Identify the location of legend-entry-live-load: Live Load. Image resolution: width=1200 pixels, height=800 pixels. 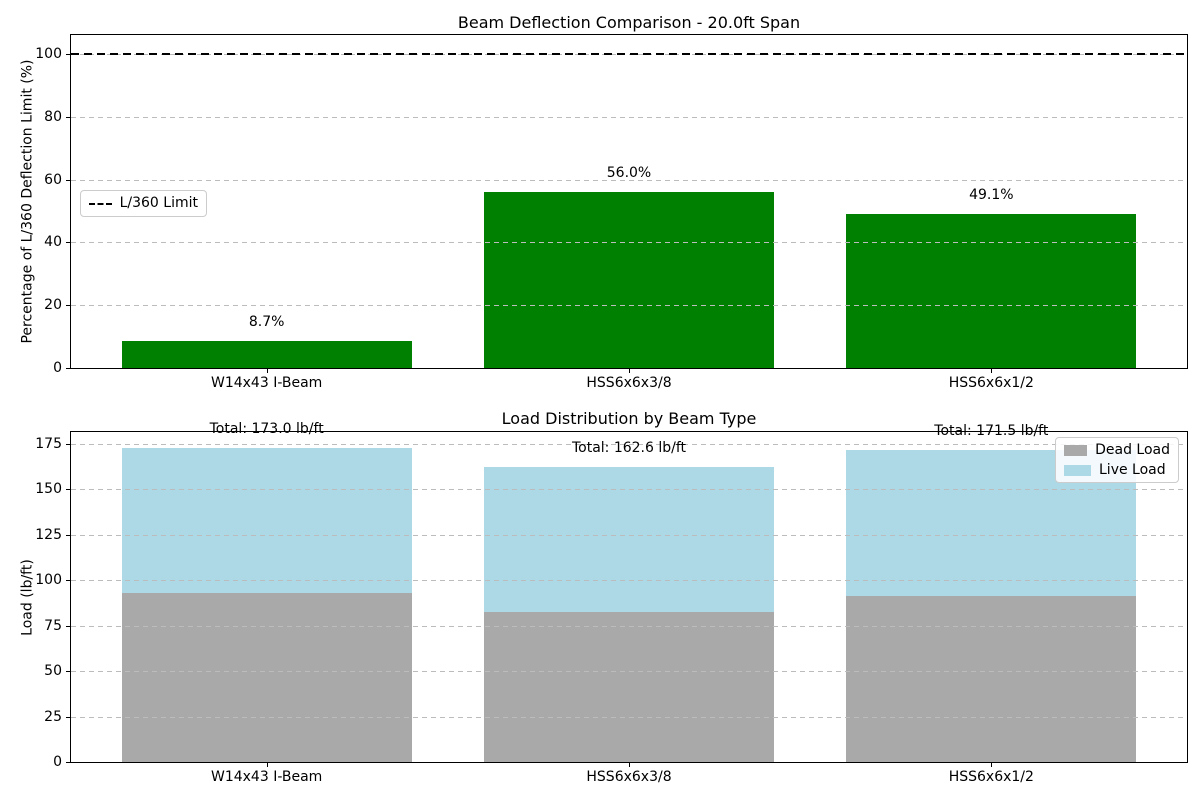
(1117, 469).